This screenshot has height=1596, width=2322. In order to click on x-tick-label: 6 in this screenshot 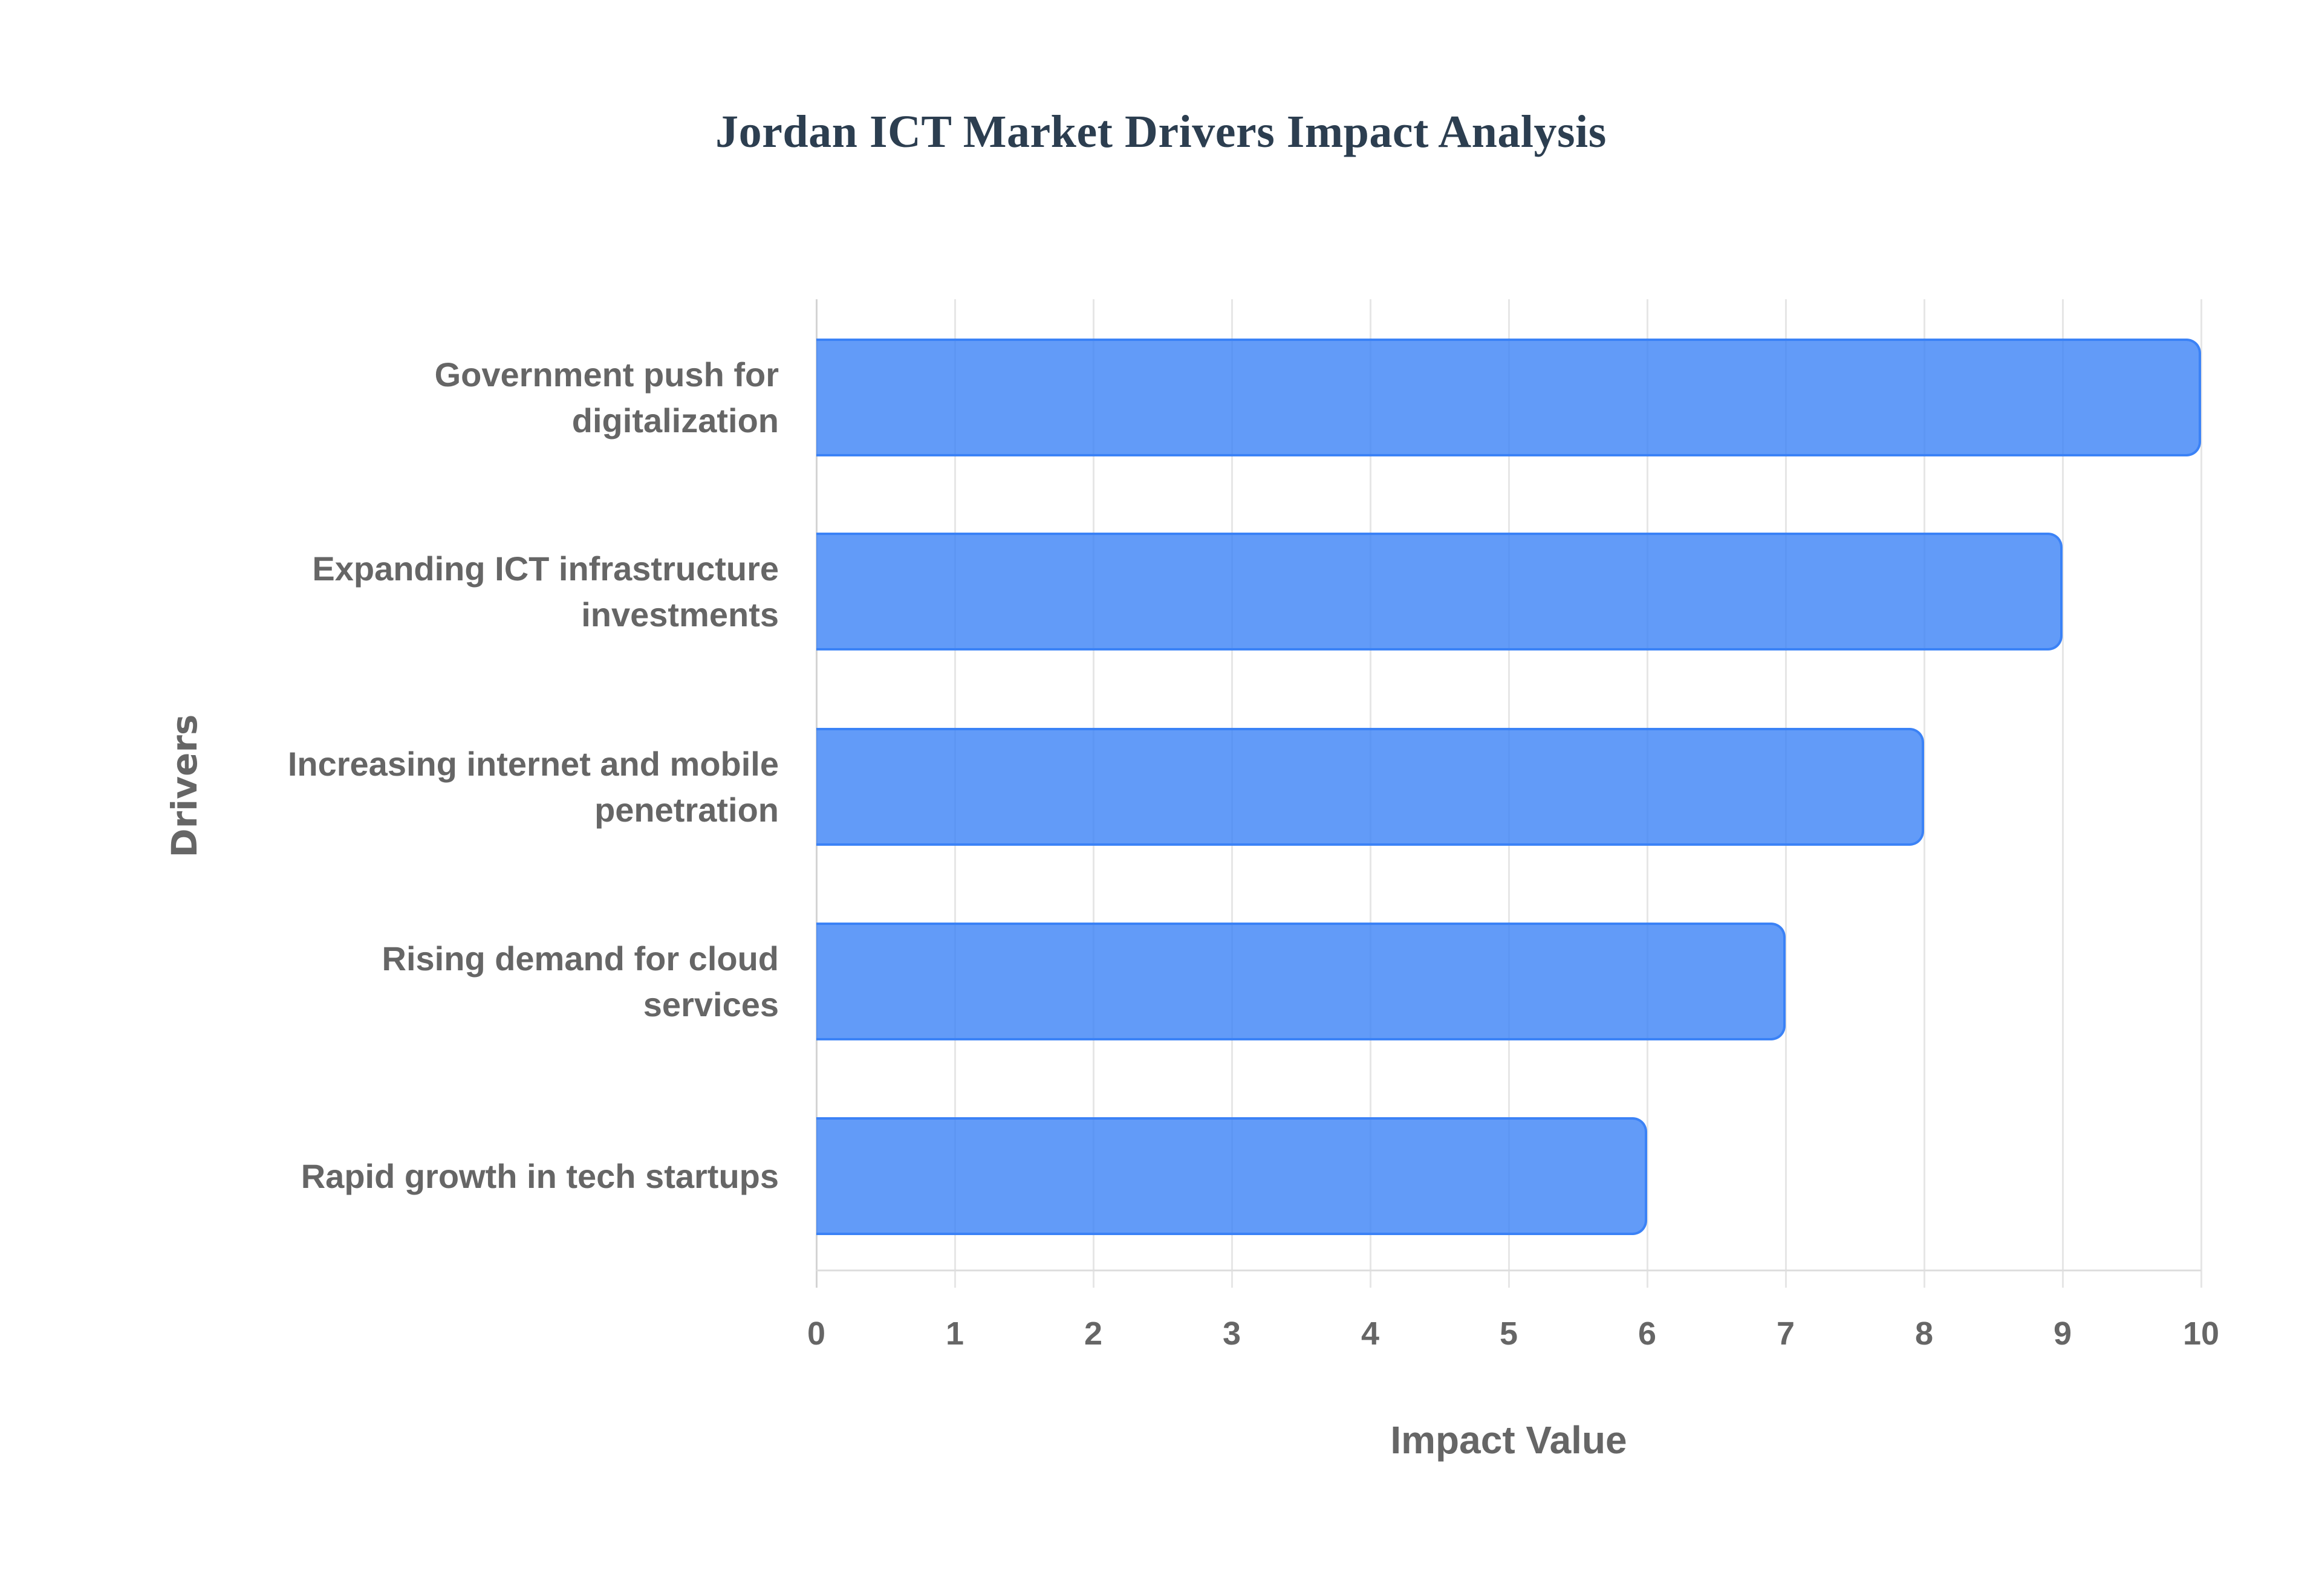, I will do `click(1647, 1333)`.